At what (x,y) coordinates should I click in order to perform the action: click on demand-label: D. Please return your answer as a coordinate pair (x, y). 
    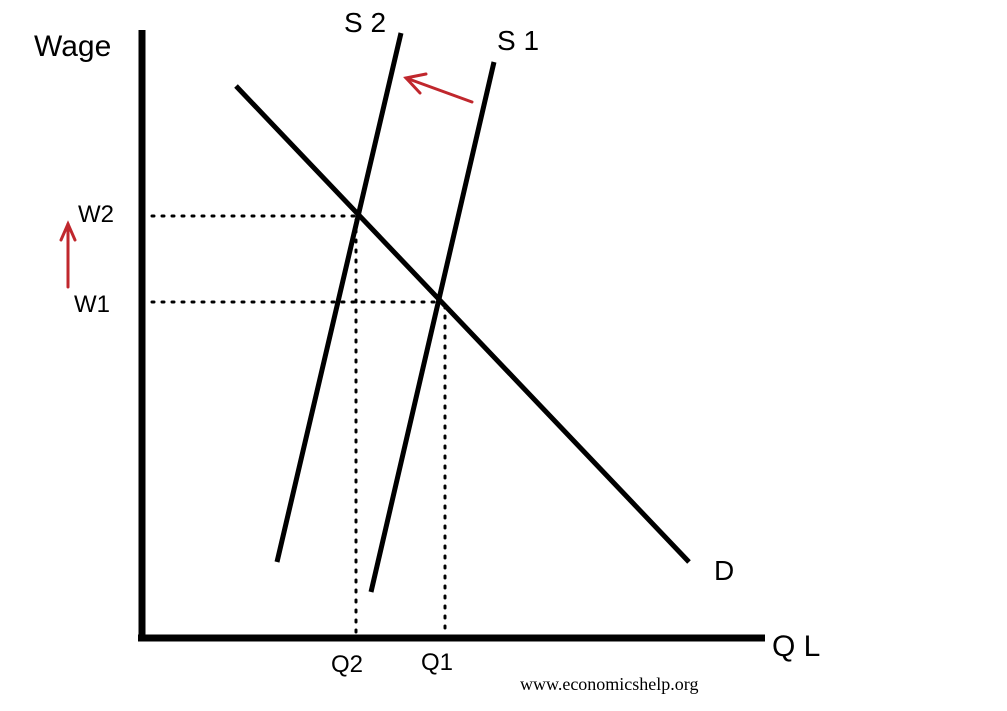
    Looking at the image, I should click on (724, 570).